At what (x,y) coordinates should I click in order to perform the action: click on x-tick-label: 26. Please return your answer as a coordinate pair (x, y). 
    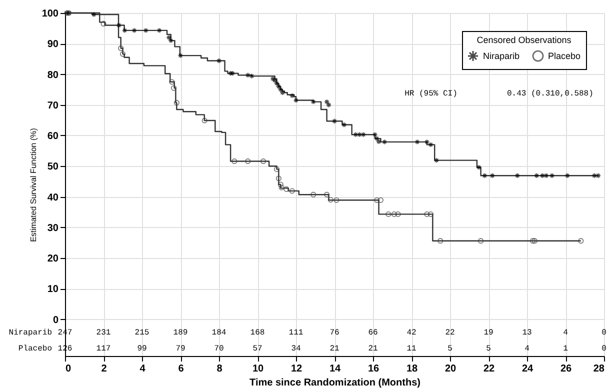
    Looking at the image, I should click on (566, 369).